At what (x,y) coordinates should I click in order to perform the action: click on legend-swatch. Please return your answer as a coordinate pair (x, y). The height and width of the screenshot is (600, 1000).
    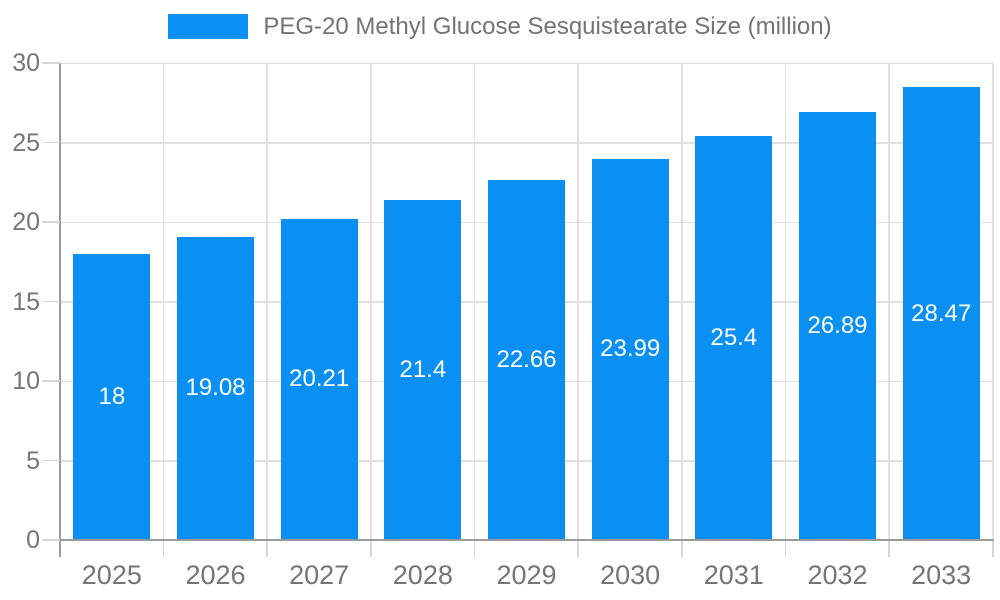
    Looking at the image, I should click on (208, 26).